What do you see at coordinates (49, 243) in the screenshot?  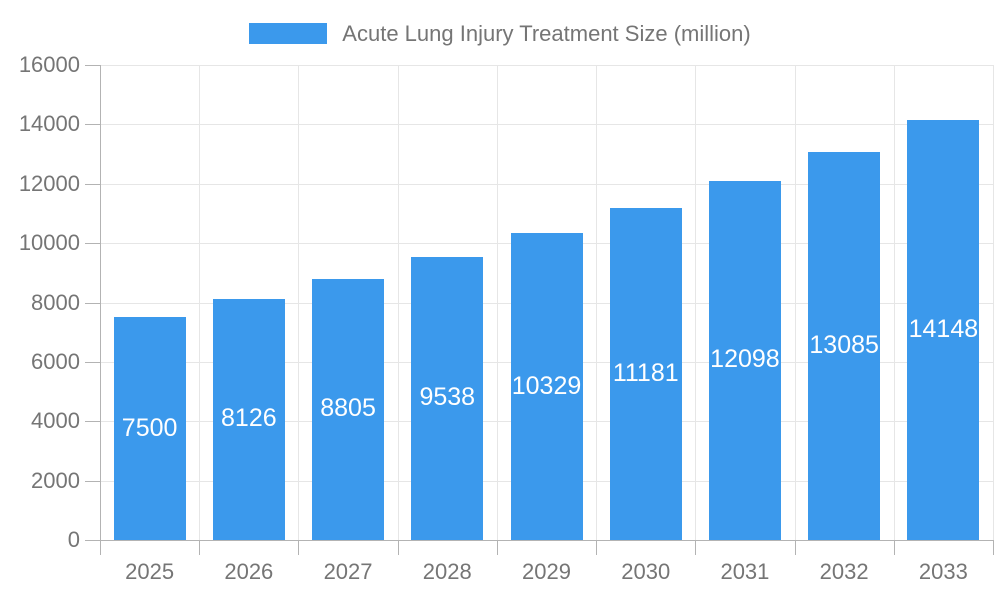 I see `y-axis-label: 10000` at bounding box center [49, 243].